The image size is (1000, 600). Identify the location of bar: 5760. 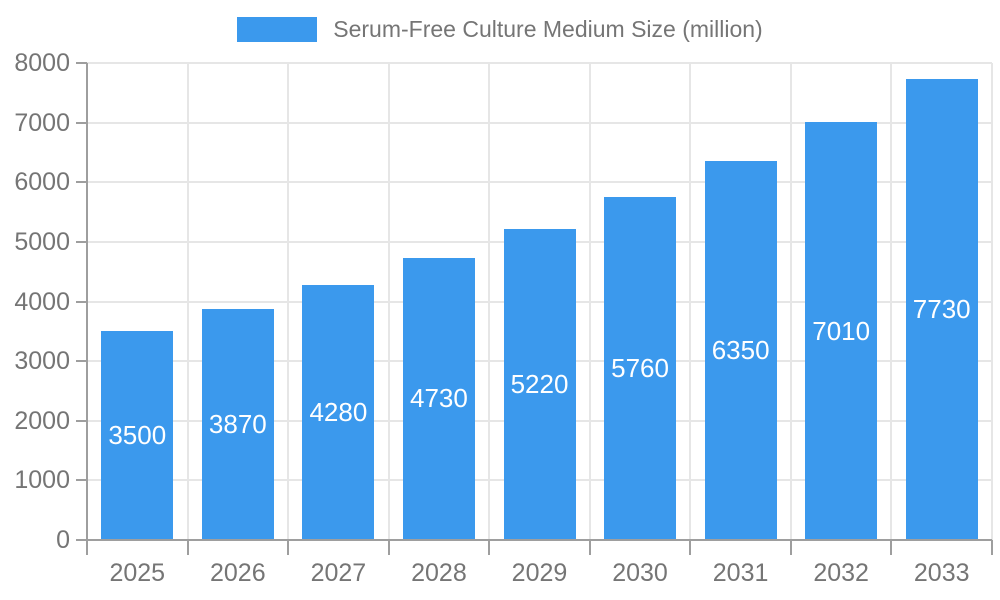
(640, 368).